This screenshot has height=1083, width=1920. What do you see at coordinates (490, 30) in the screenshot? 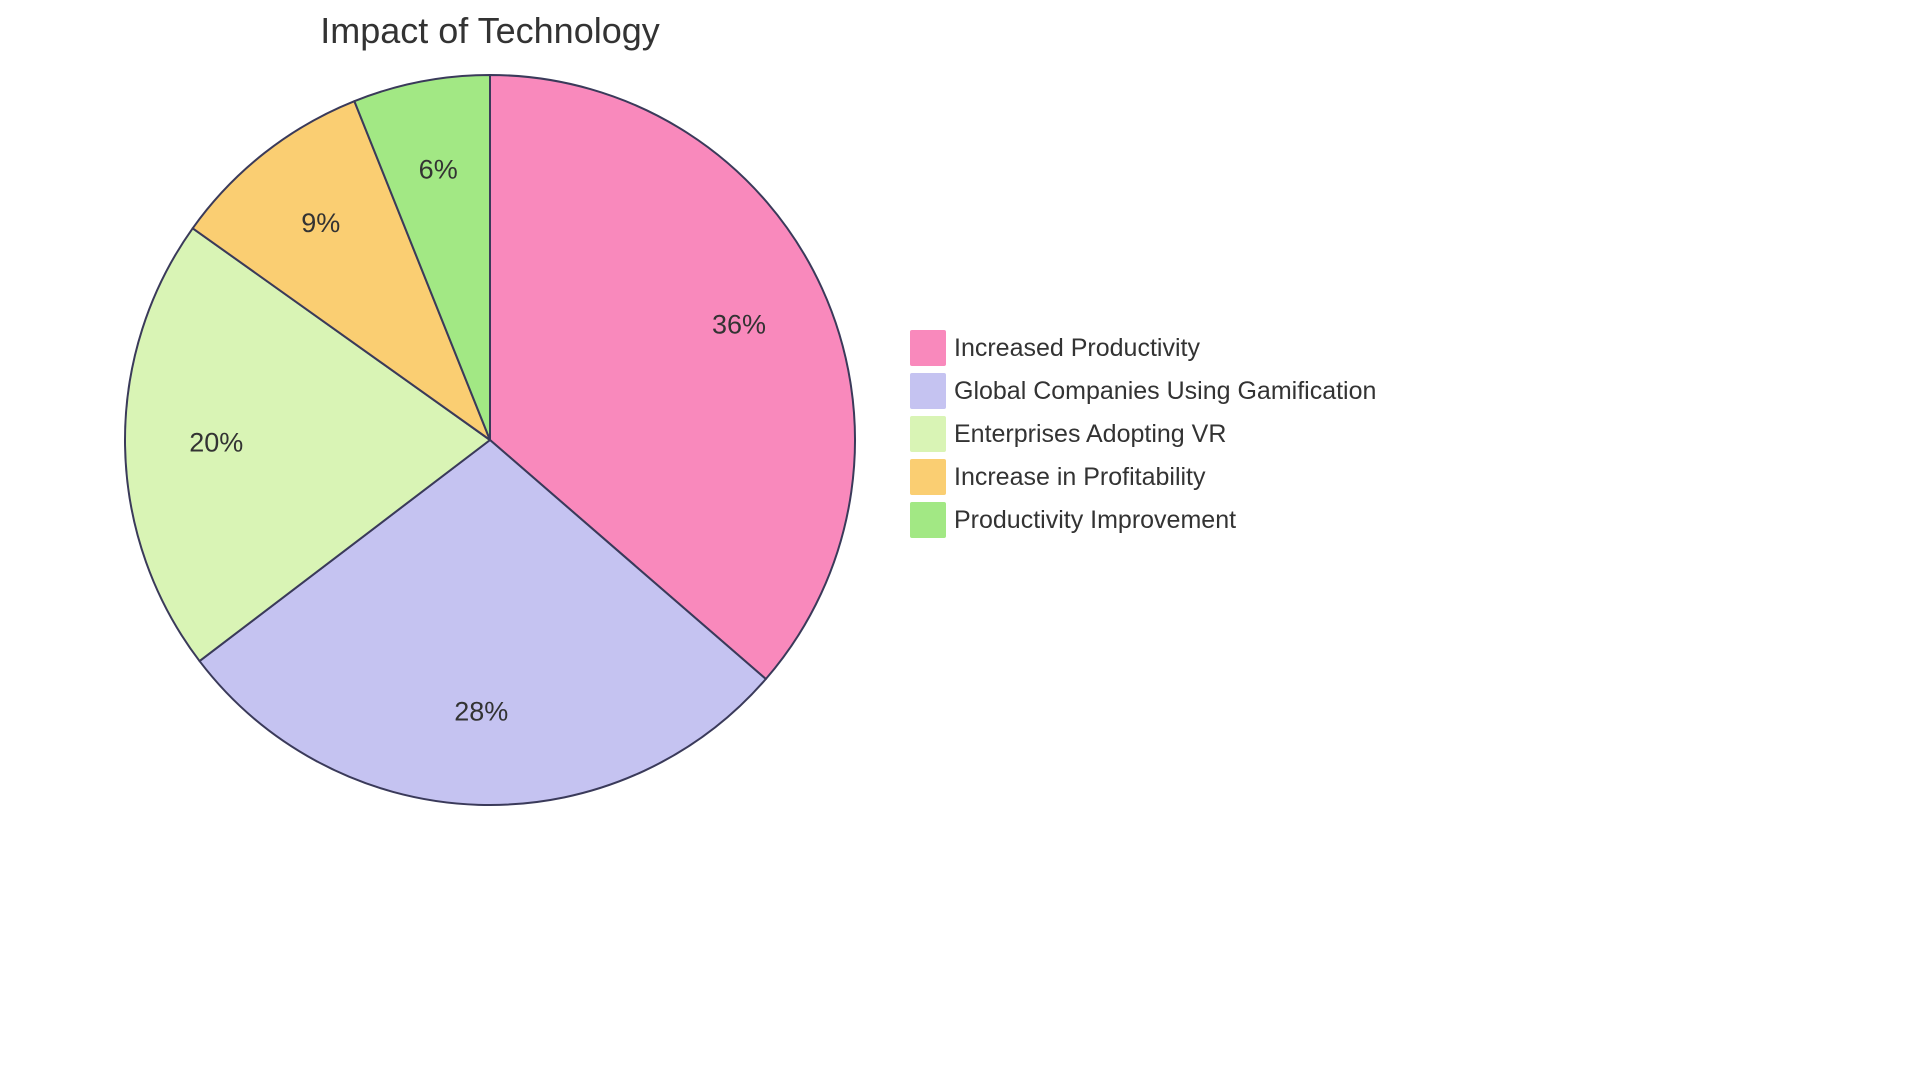
I see `chart-title: Impact of Technology` at bounding box center [490, 30].